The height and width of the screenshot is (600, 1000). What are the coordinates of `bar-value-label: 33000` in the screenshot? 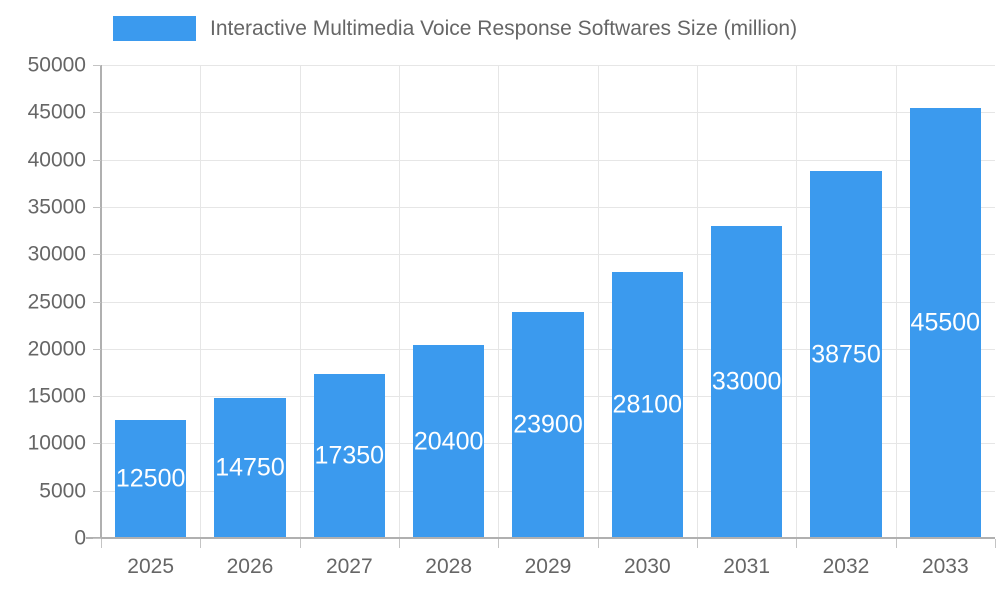 It's located at (746, 381).